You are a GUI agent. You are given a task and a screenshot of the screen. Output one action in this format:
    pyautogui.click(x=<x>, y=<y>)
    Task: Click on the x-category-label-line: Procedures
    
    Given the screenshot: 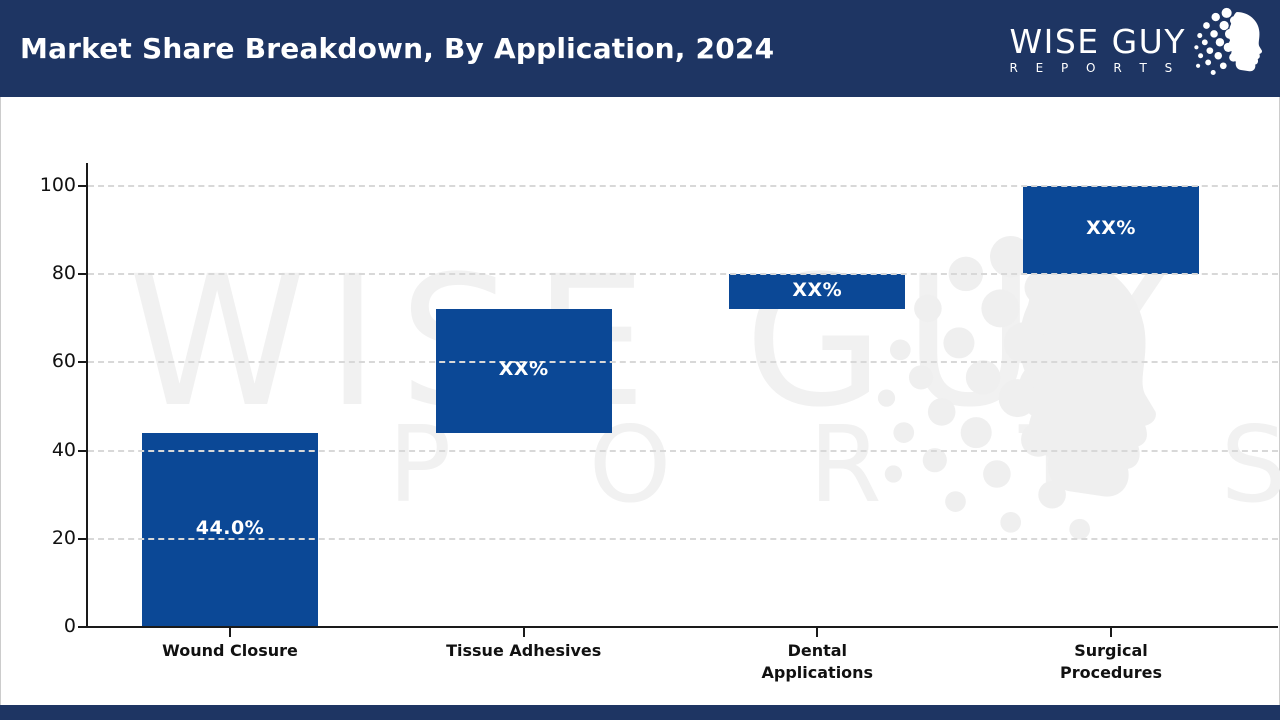 What is the action you would take?
    pyautogui.click(x=1111, y=672)
    